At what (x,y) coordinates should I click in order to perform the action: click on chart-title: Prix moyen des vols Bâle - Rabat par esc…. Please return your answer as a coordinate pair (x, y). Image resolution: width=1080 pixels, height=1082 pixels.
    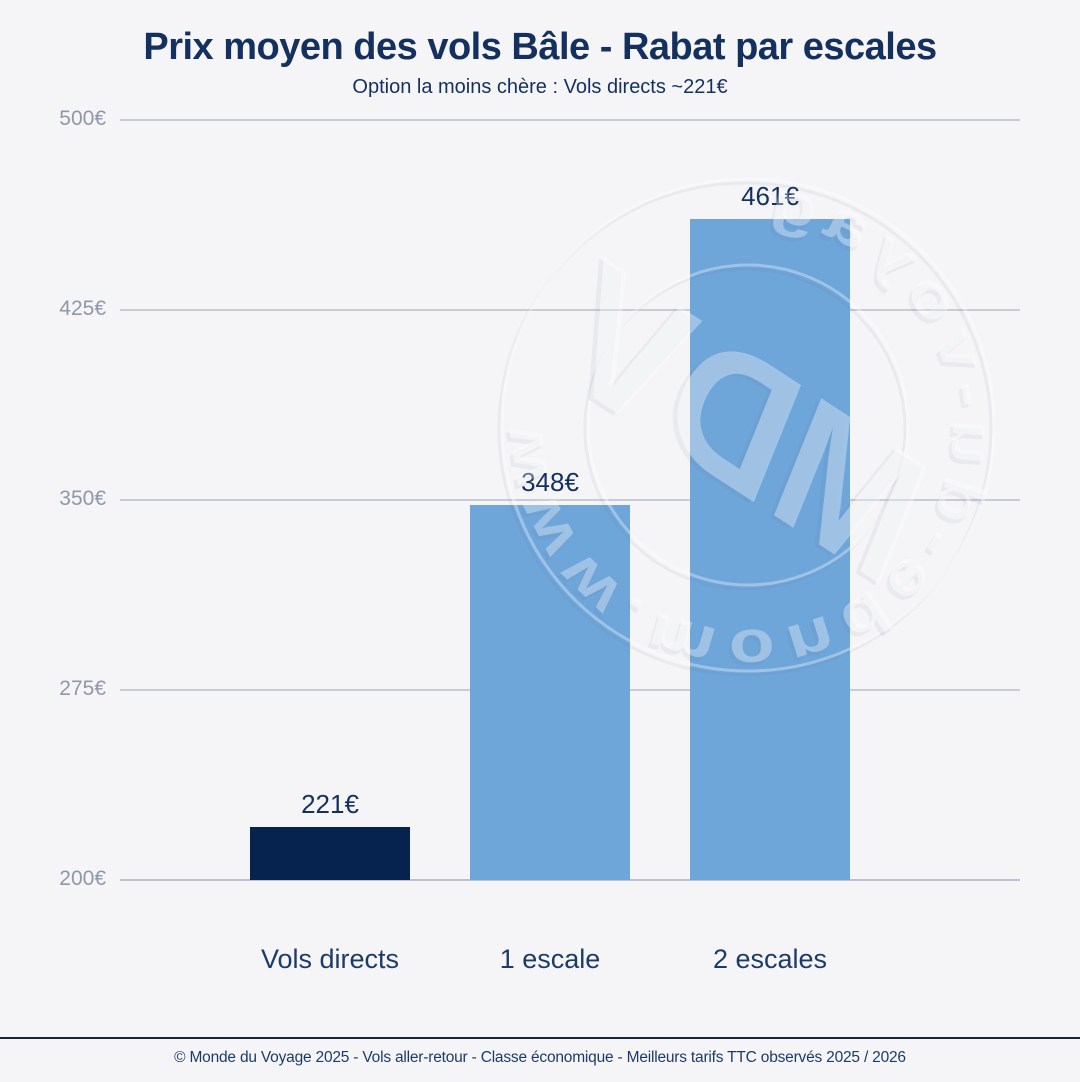
    Looking at the image, I should click on (540, 47).